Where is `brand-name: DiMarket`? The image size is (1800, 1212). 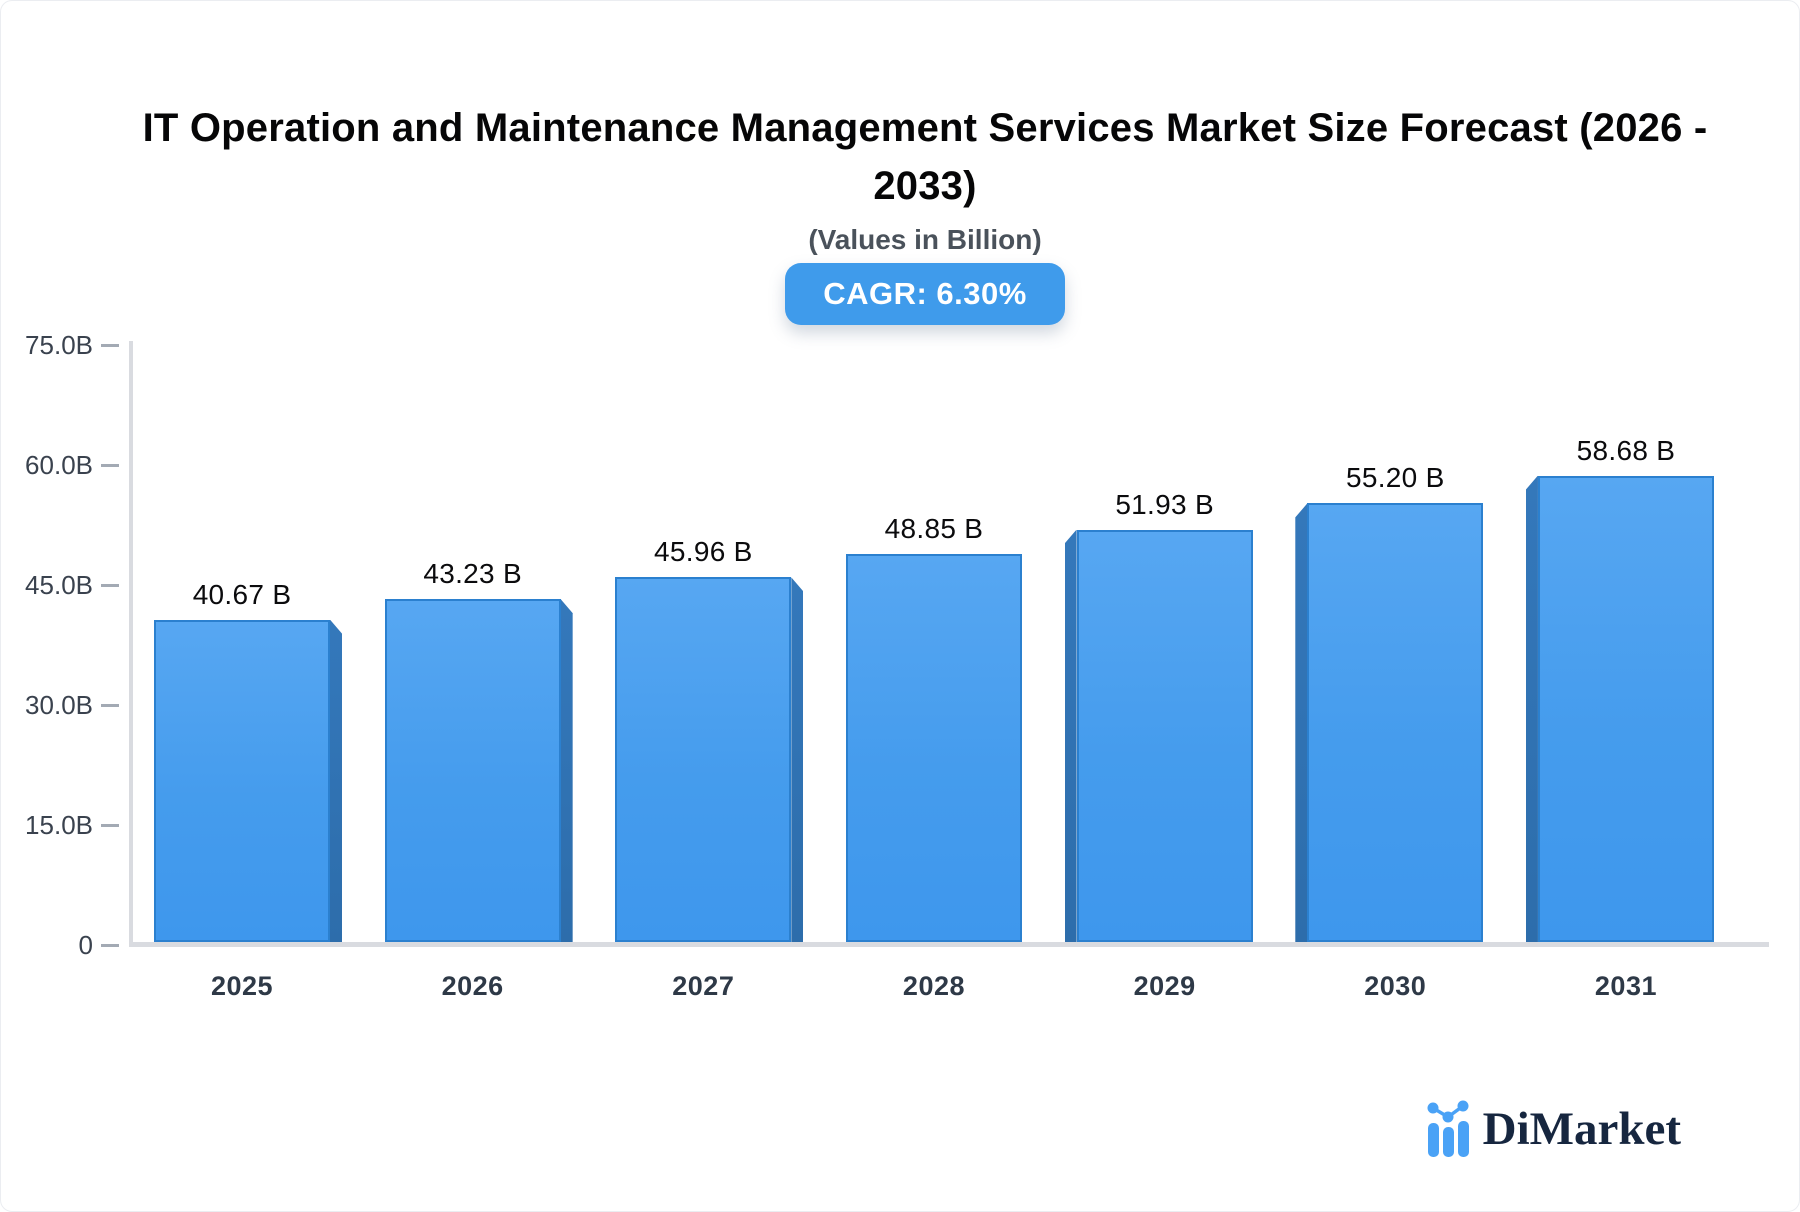 brand-name: DiMarket is located at coordinates (1581, 1129).